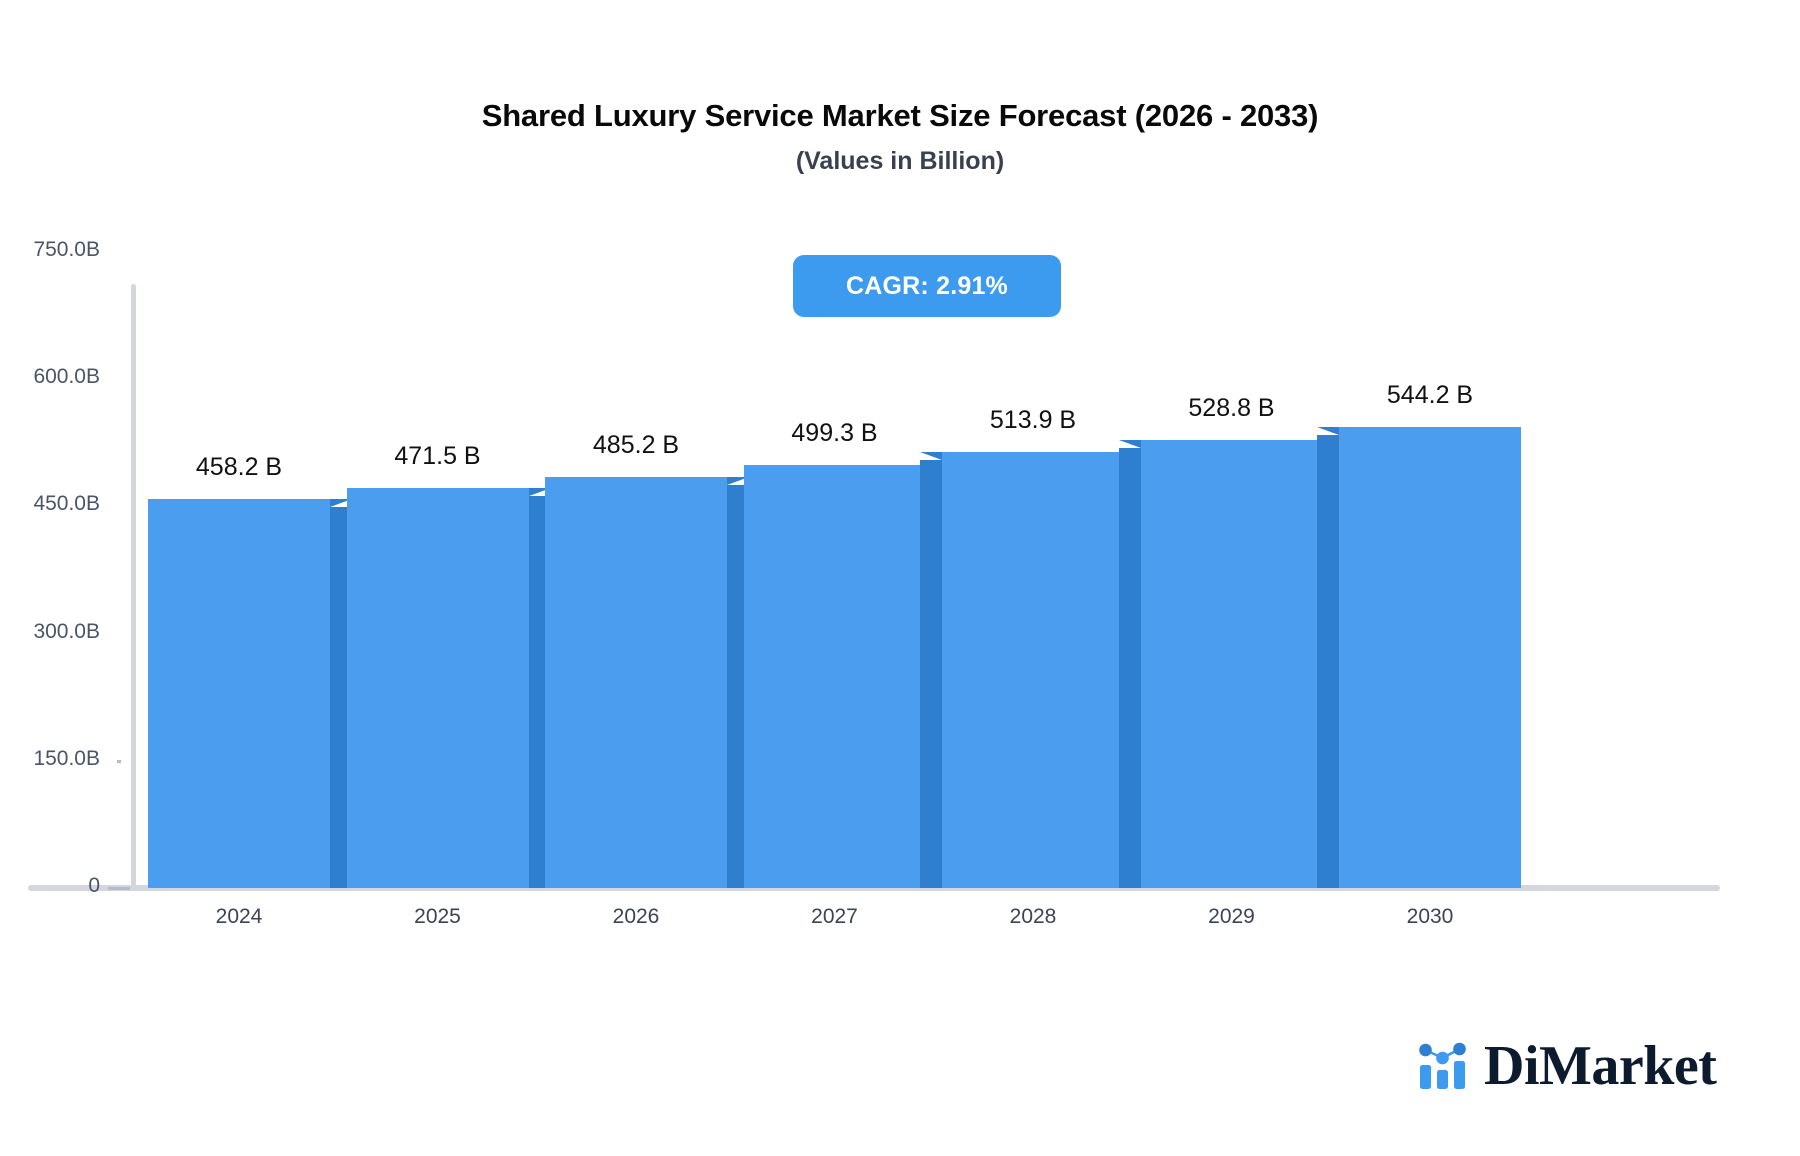 This screenshot has height=1156, width=1800. What do you see at coordinates (437, 916) in the screenshot?
I see `x-axis-tick-label: 2025` at bounding box center [437, 916].